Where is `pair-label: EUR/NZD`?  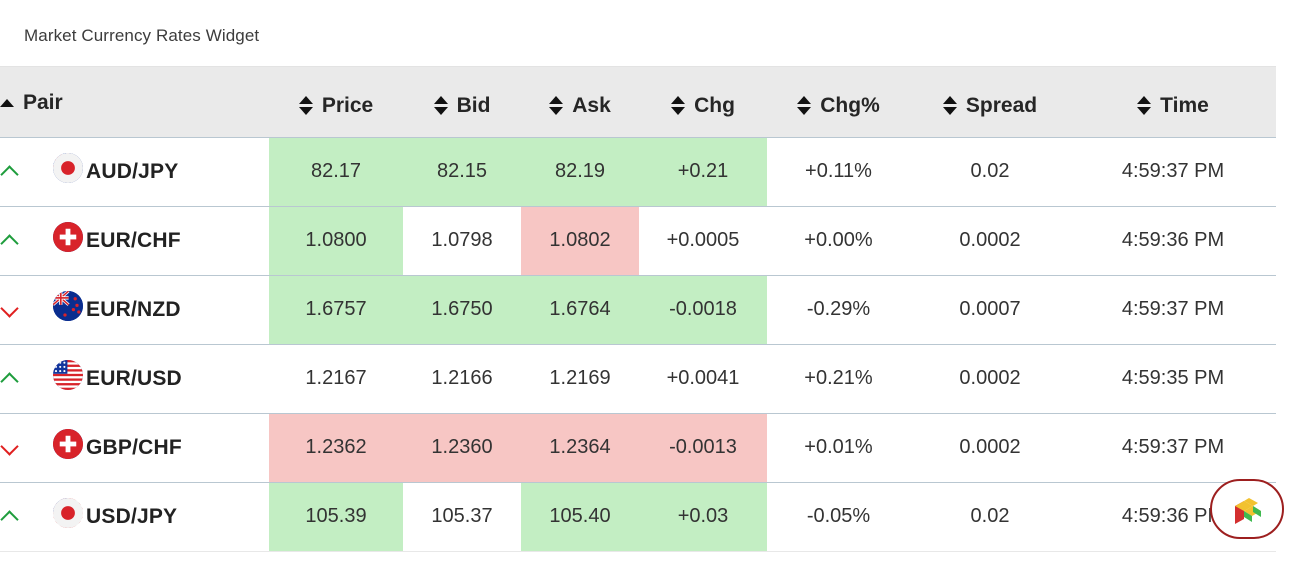 pair-label: EUR/NZD is located at coordinates (133, 309).